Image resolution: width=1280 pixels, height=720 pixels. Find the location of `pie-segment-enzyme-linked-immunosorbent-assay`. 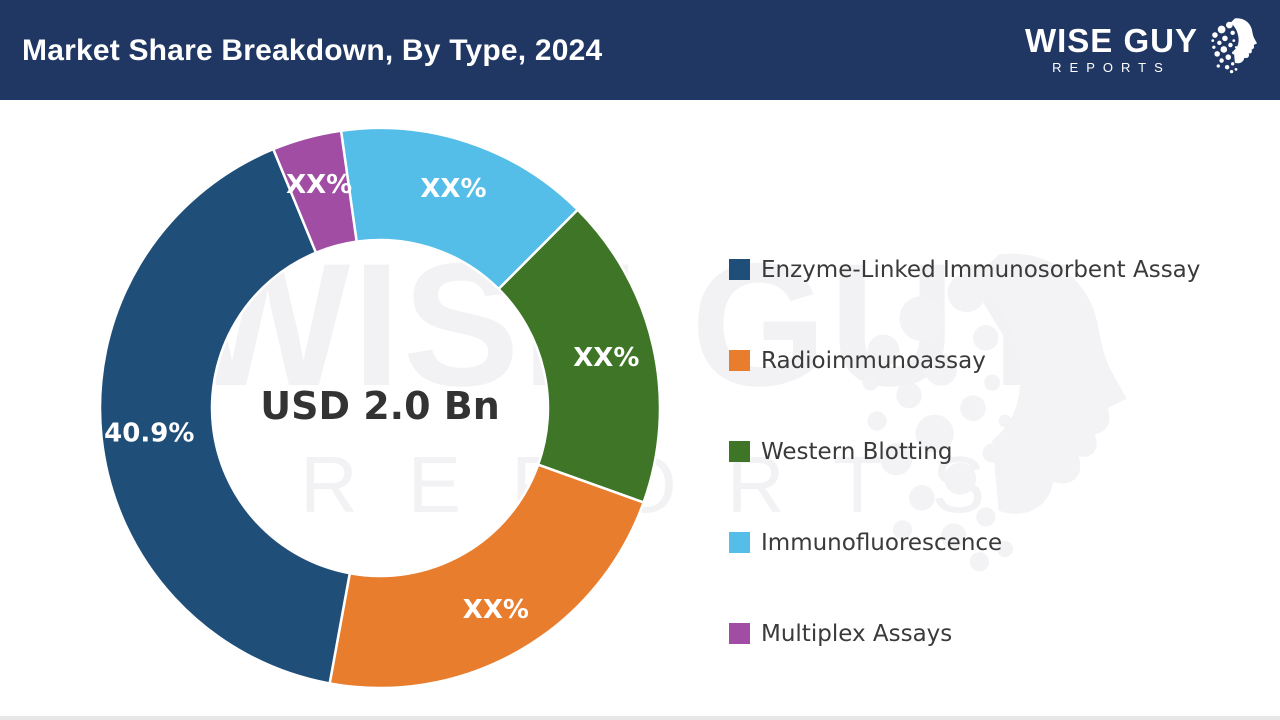

pie-segment-enzyme-linked-immunosorbent-assay is located at coordinates (225, 416).